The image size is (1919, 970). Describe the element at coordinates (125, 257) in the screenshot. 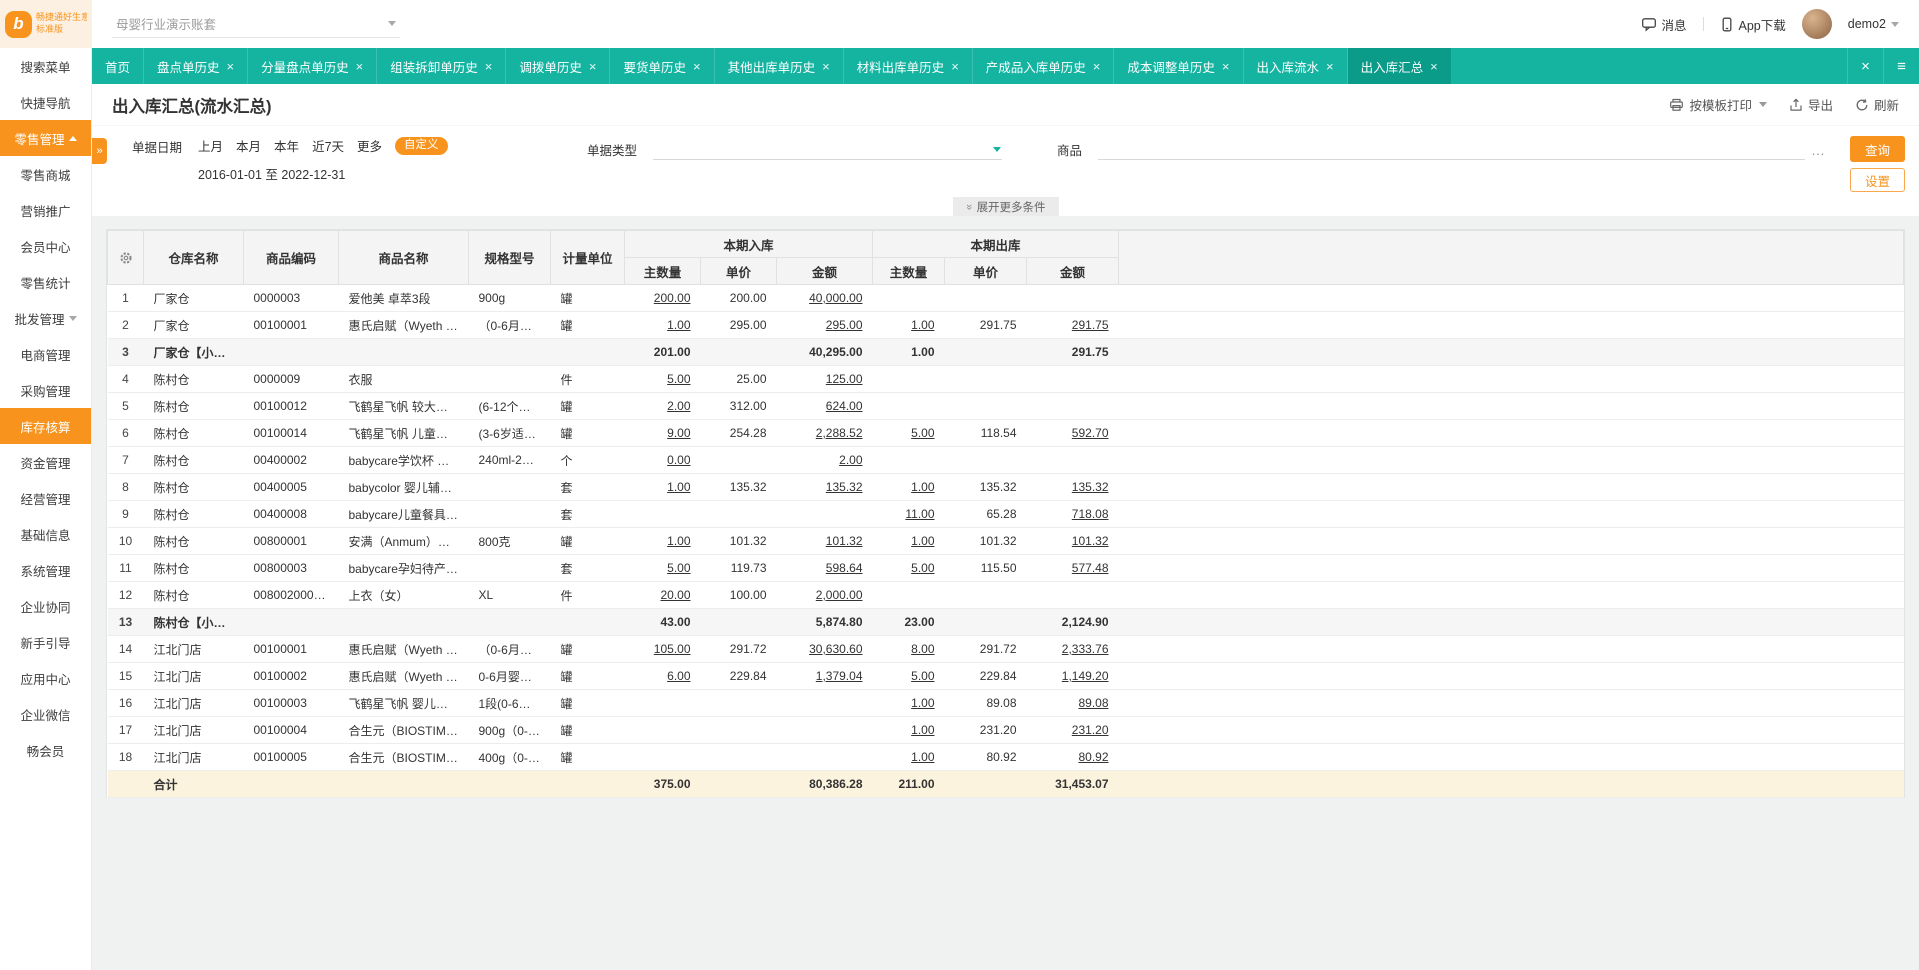

I see `column-settings-gear-icon` at that location.